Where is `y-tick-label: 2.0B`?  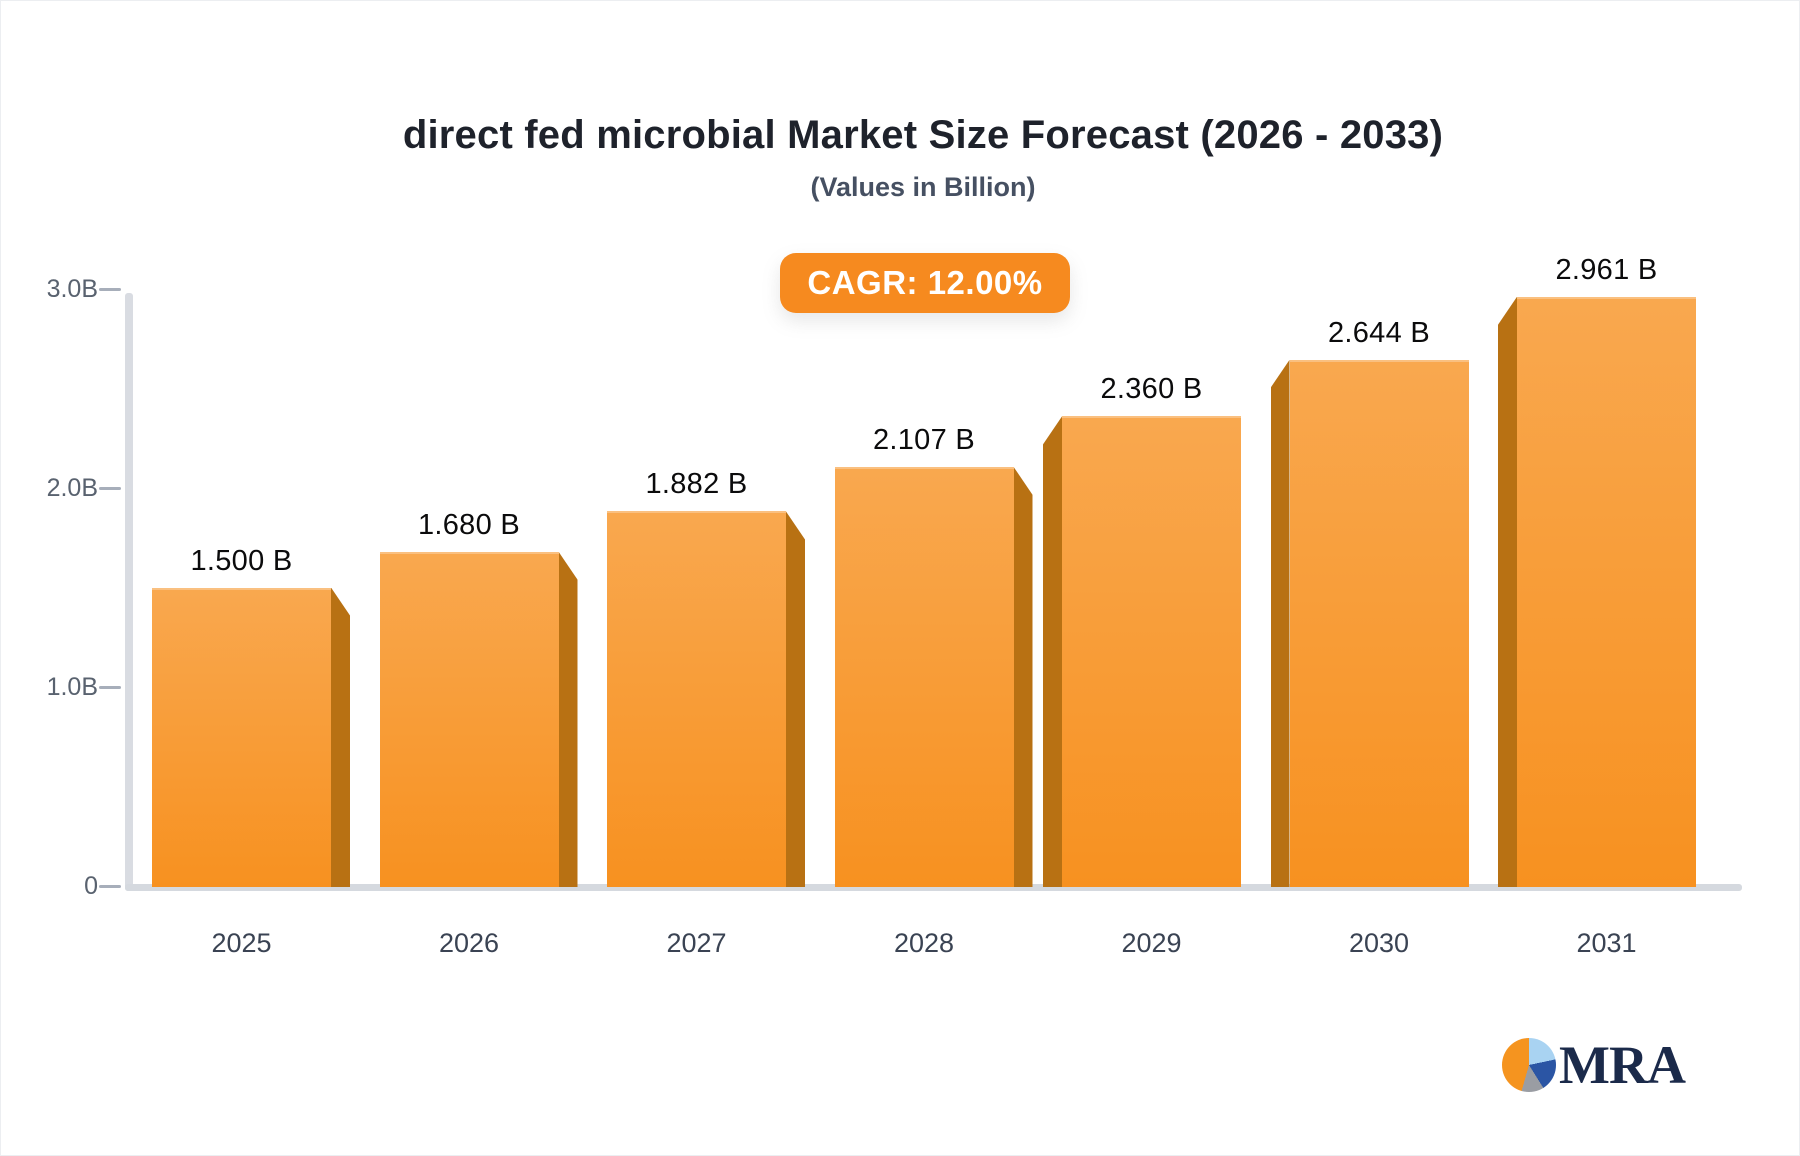 y-tick-label: 2.0B is located at coordinates (72, 488).